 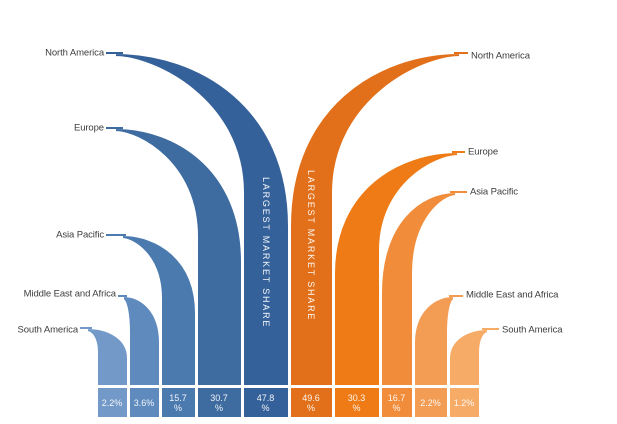 What do you see at coordinates (107, 357) in the screenshot?
I see `petal-left-south-america` at bounding box center [107, 357].